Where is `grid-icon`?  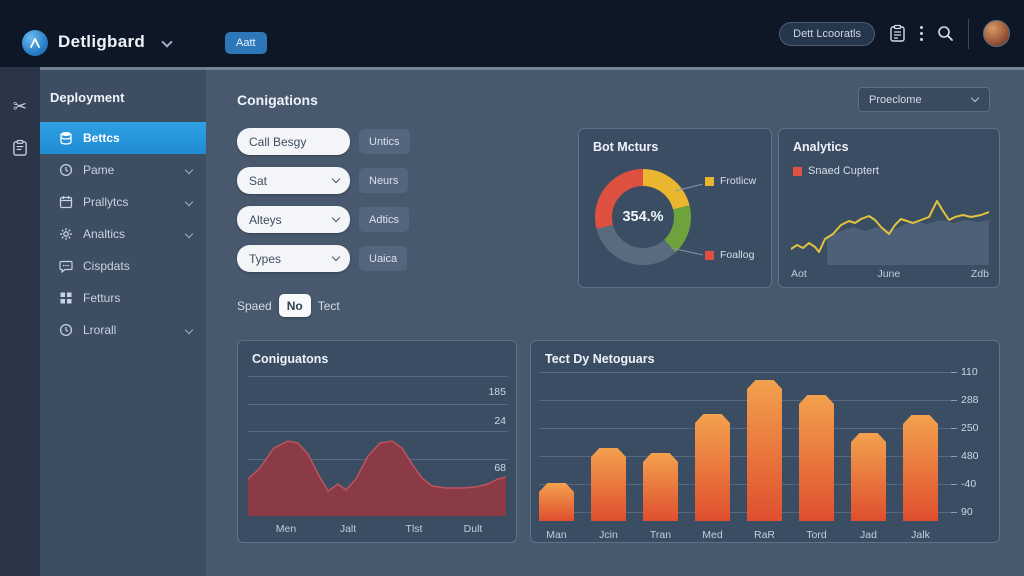
grid-icon is located at coordinates (65, 298).